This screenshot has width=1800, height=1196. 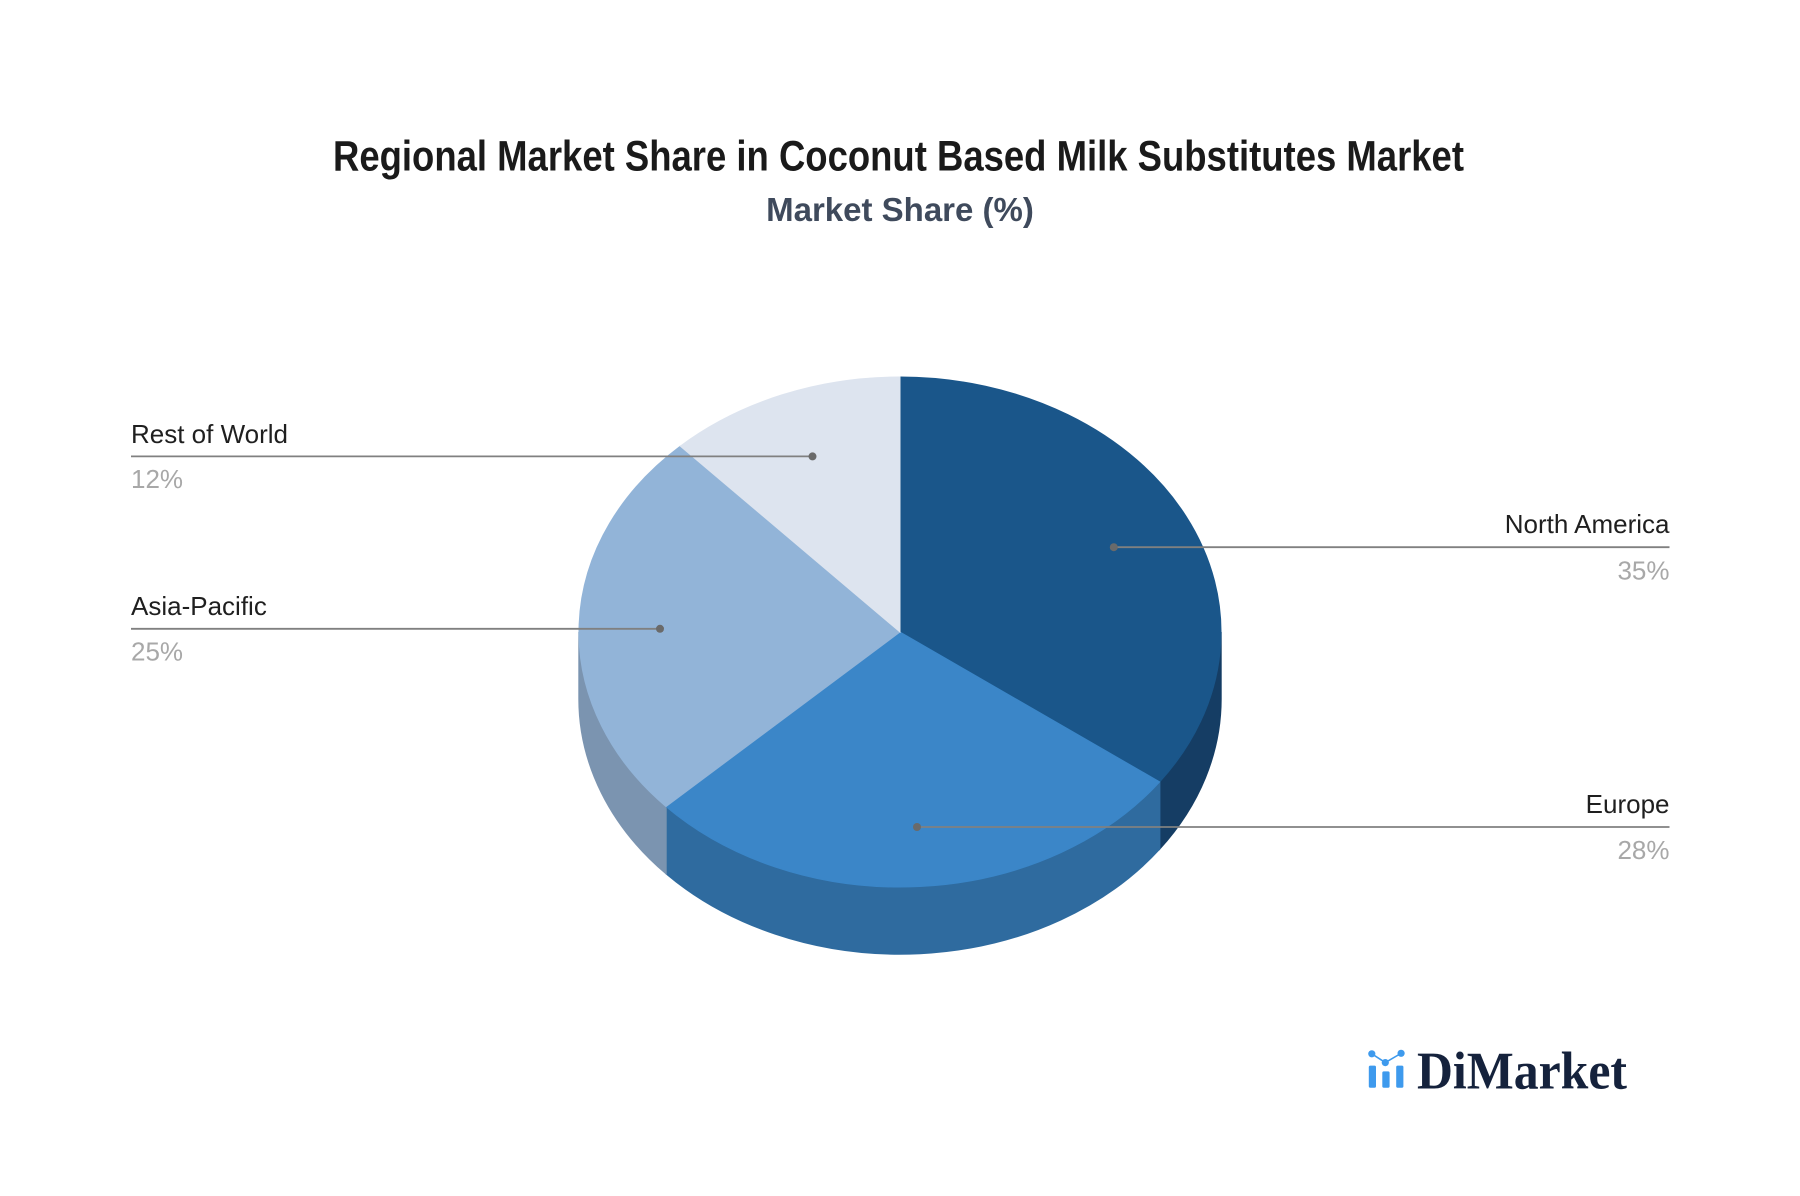 I want to click on svg-text: North America, so click(x=1587, y=524).